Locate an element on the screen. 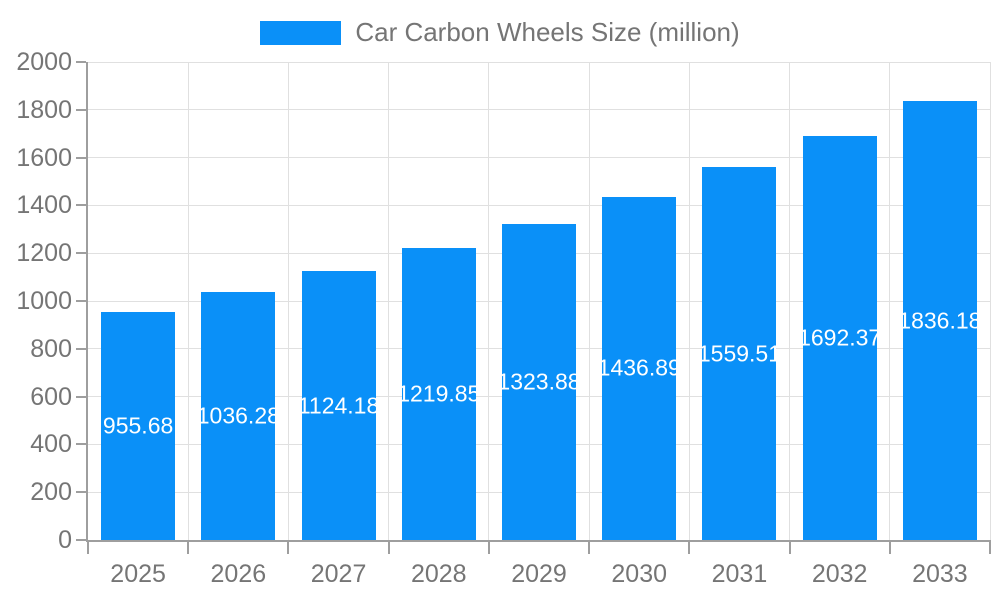 The image size is (1000, 600). y-axis-tick-label: 600 is located at coordinates (51, 396).